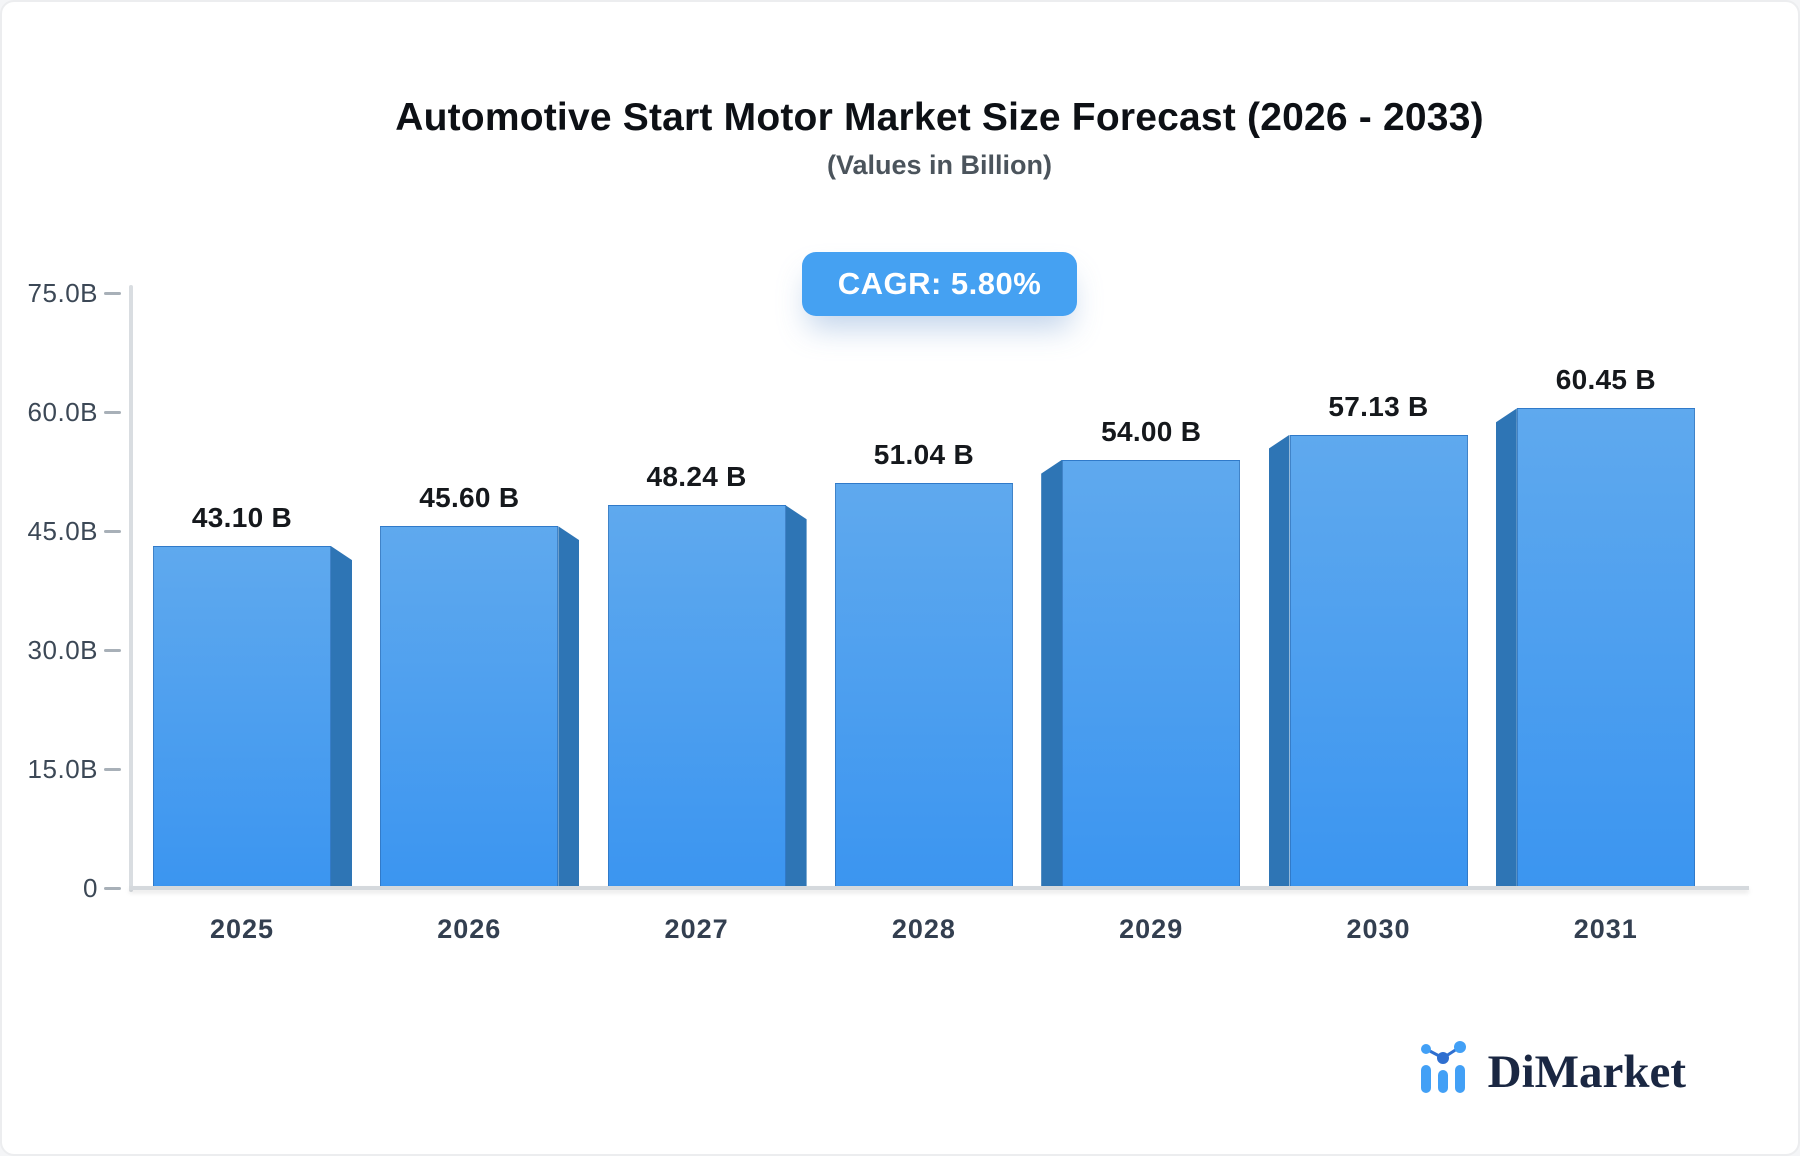 The image size is (1800, 1156). Describe the element at coordinates (62, 412) in the screenshot. I see `y-axis-tick-label: 60.0B` at that location.